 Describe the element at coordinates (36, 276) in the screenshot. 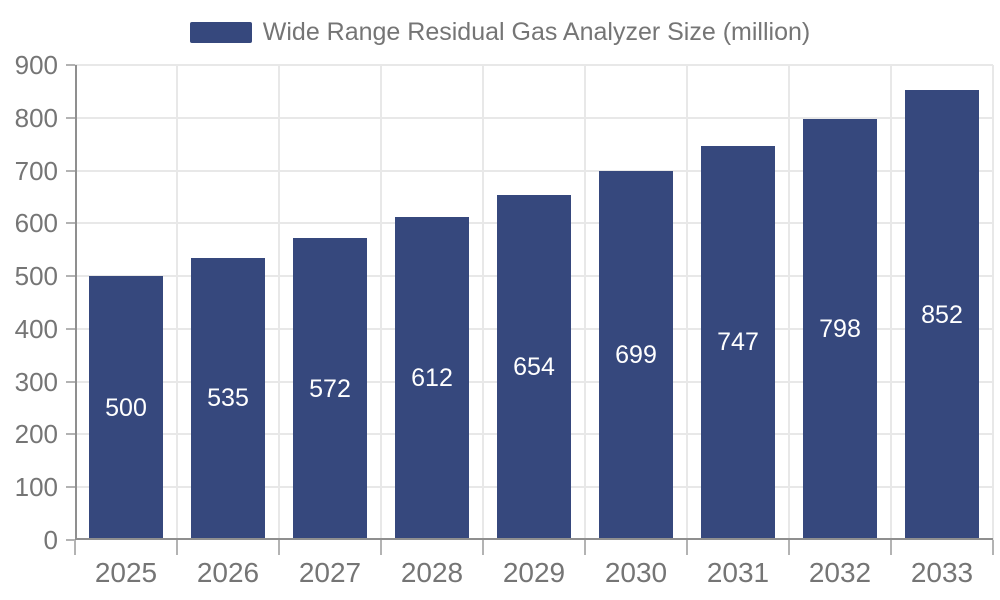

I see `y-axis-tick-label: 500` at that location.